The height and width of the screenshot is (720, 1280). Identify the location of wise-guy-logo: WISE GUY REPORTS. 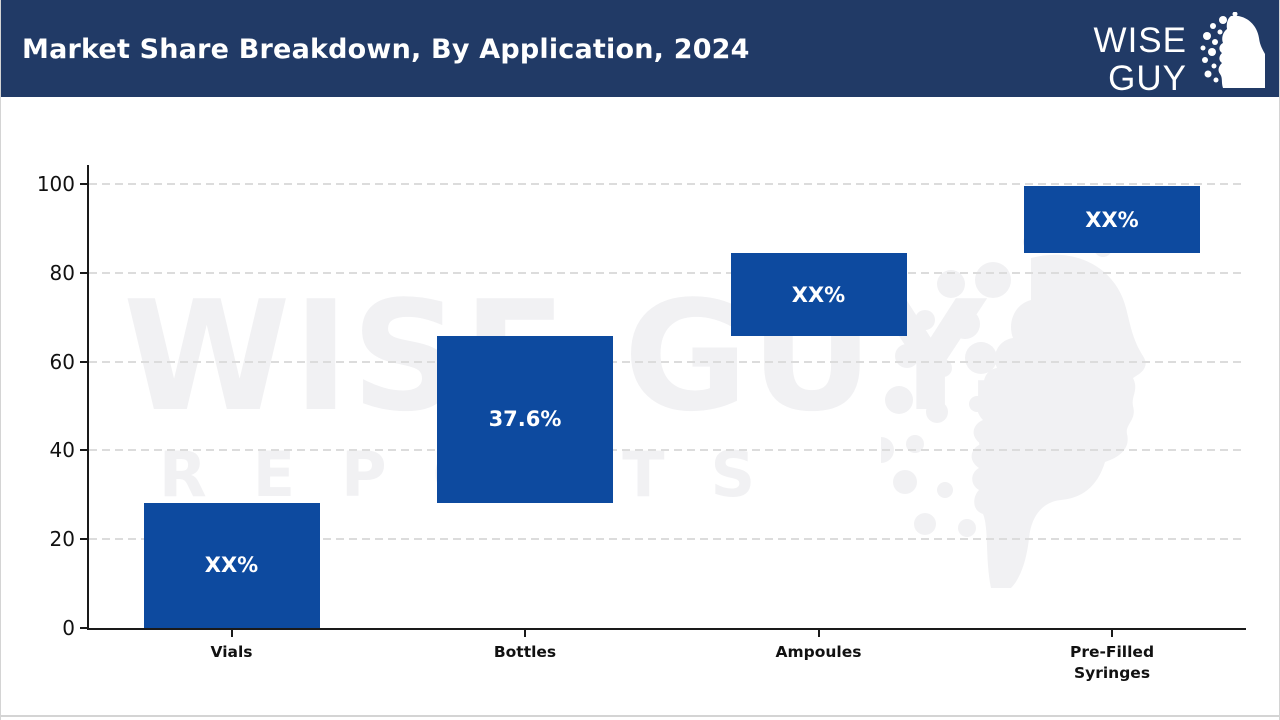
(1140, 61).